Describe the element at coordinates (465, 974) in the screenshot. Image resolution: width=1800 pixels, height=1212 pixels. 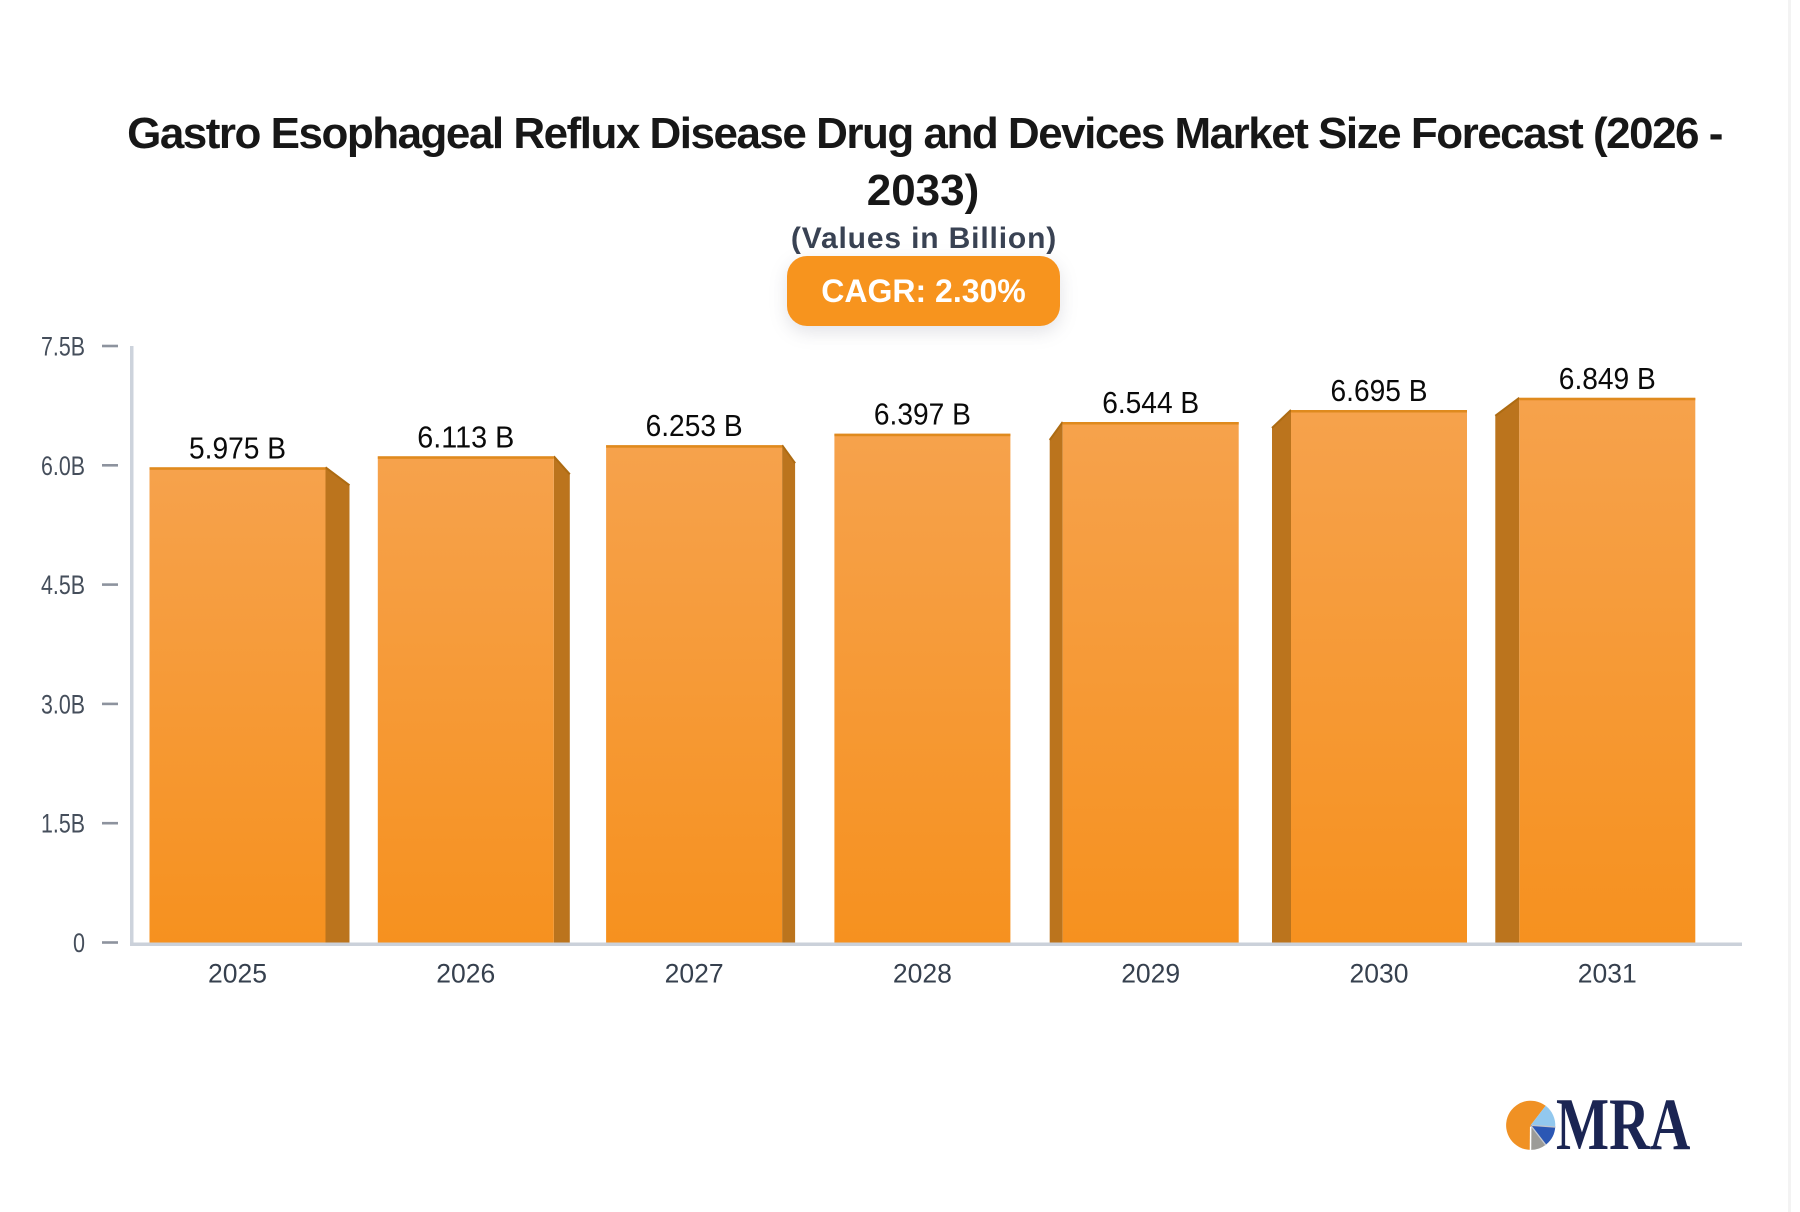
I see `svg-text: 2026` at that location.